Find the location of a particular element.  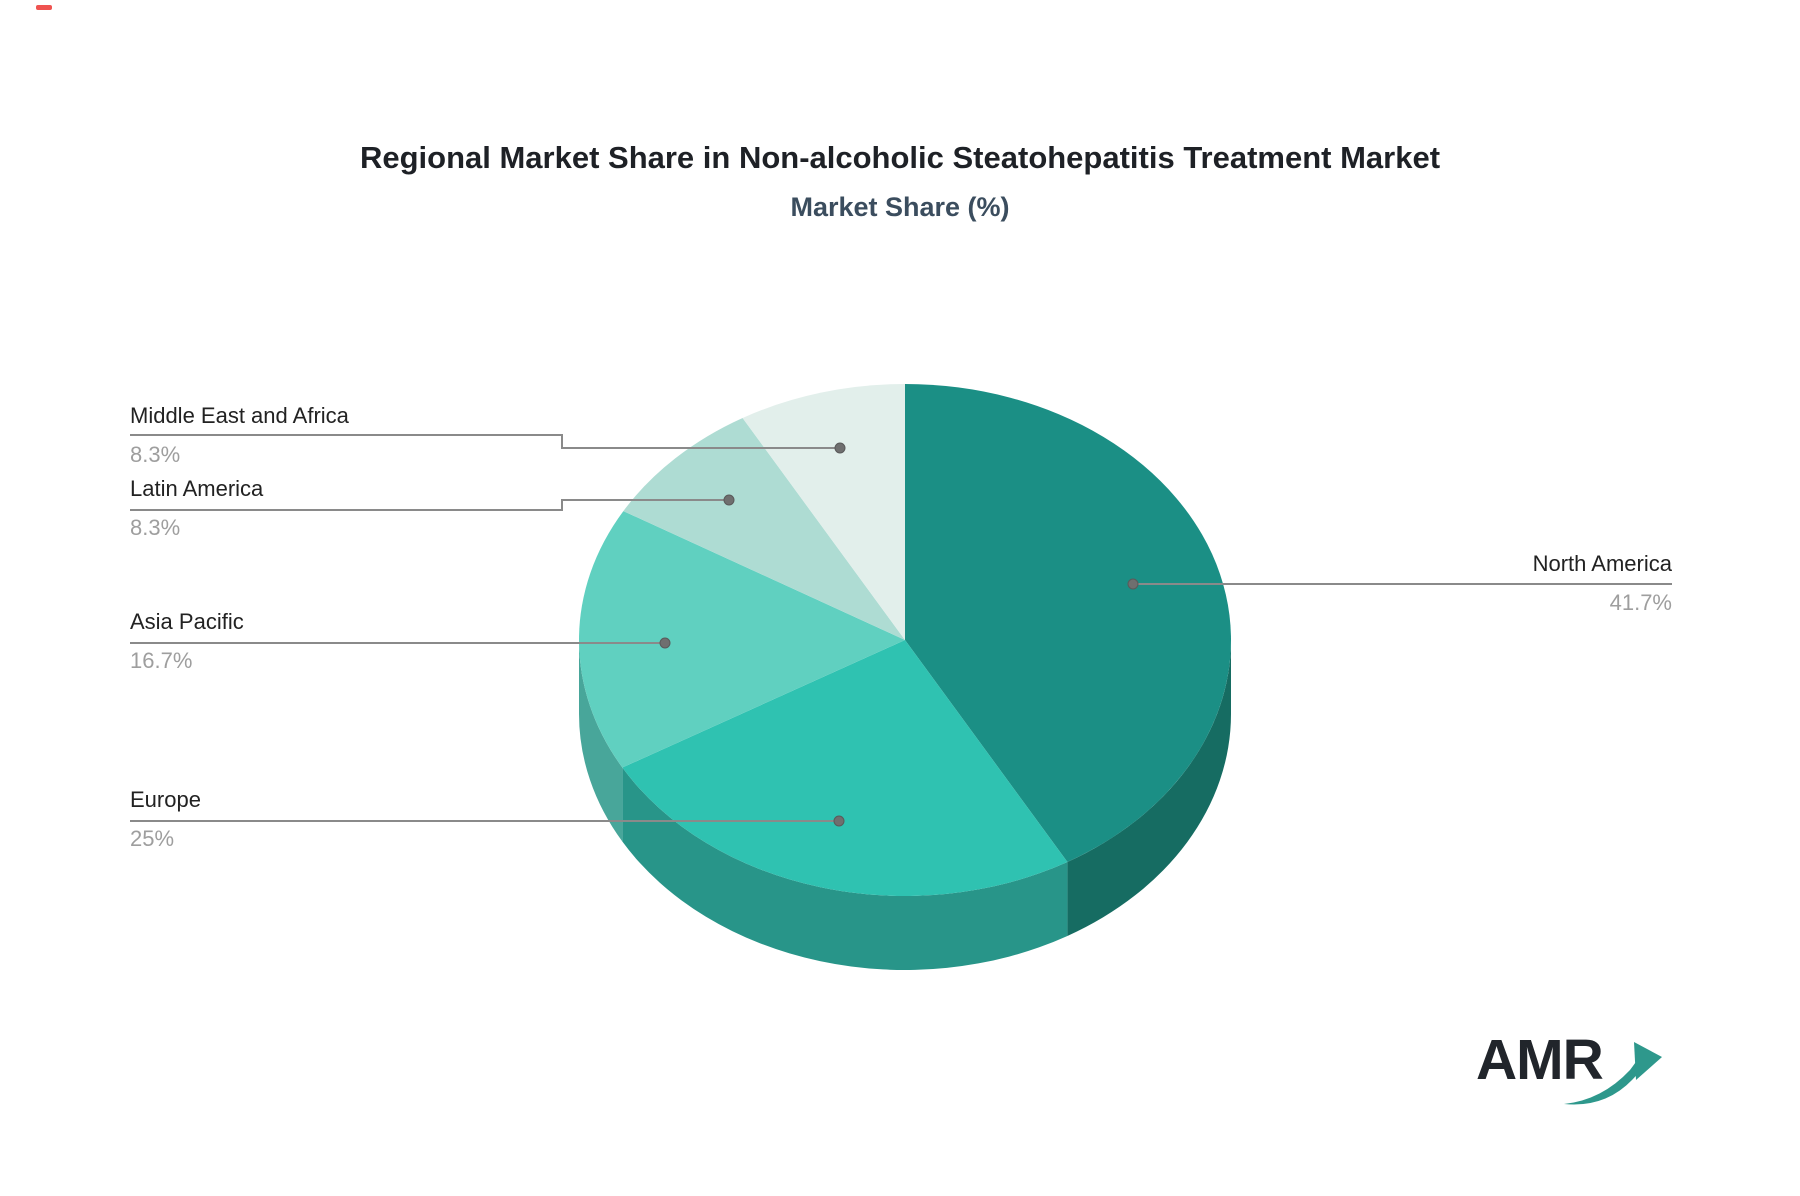

label-block-middle-east-and-africa: Middle East and Africa 8.3% is located at coordinates (239, 435).